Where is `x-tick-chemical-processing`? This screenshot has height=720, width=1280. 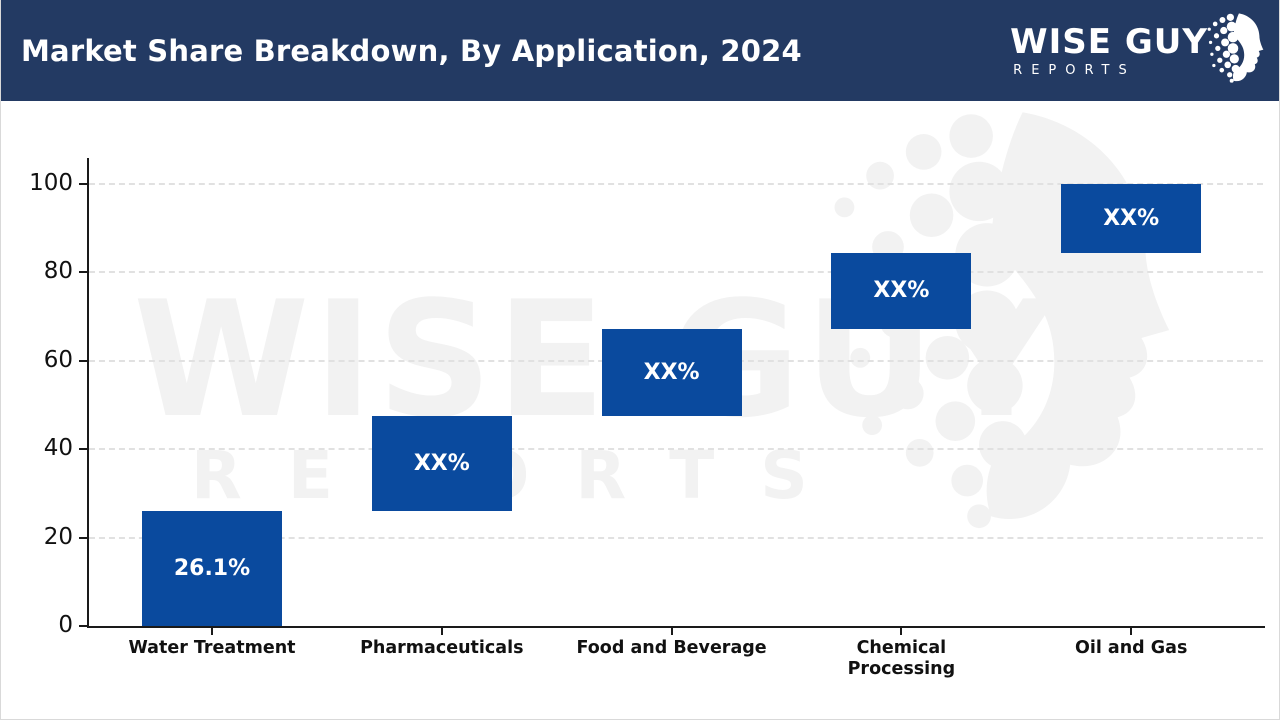 x-tick-chemical-processing is located at coordinates (901, 631).